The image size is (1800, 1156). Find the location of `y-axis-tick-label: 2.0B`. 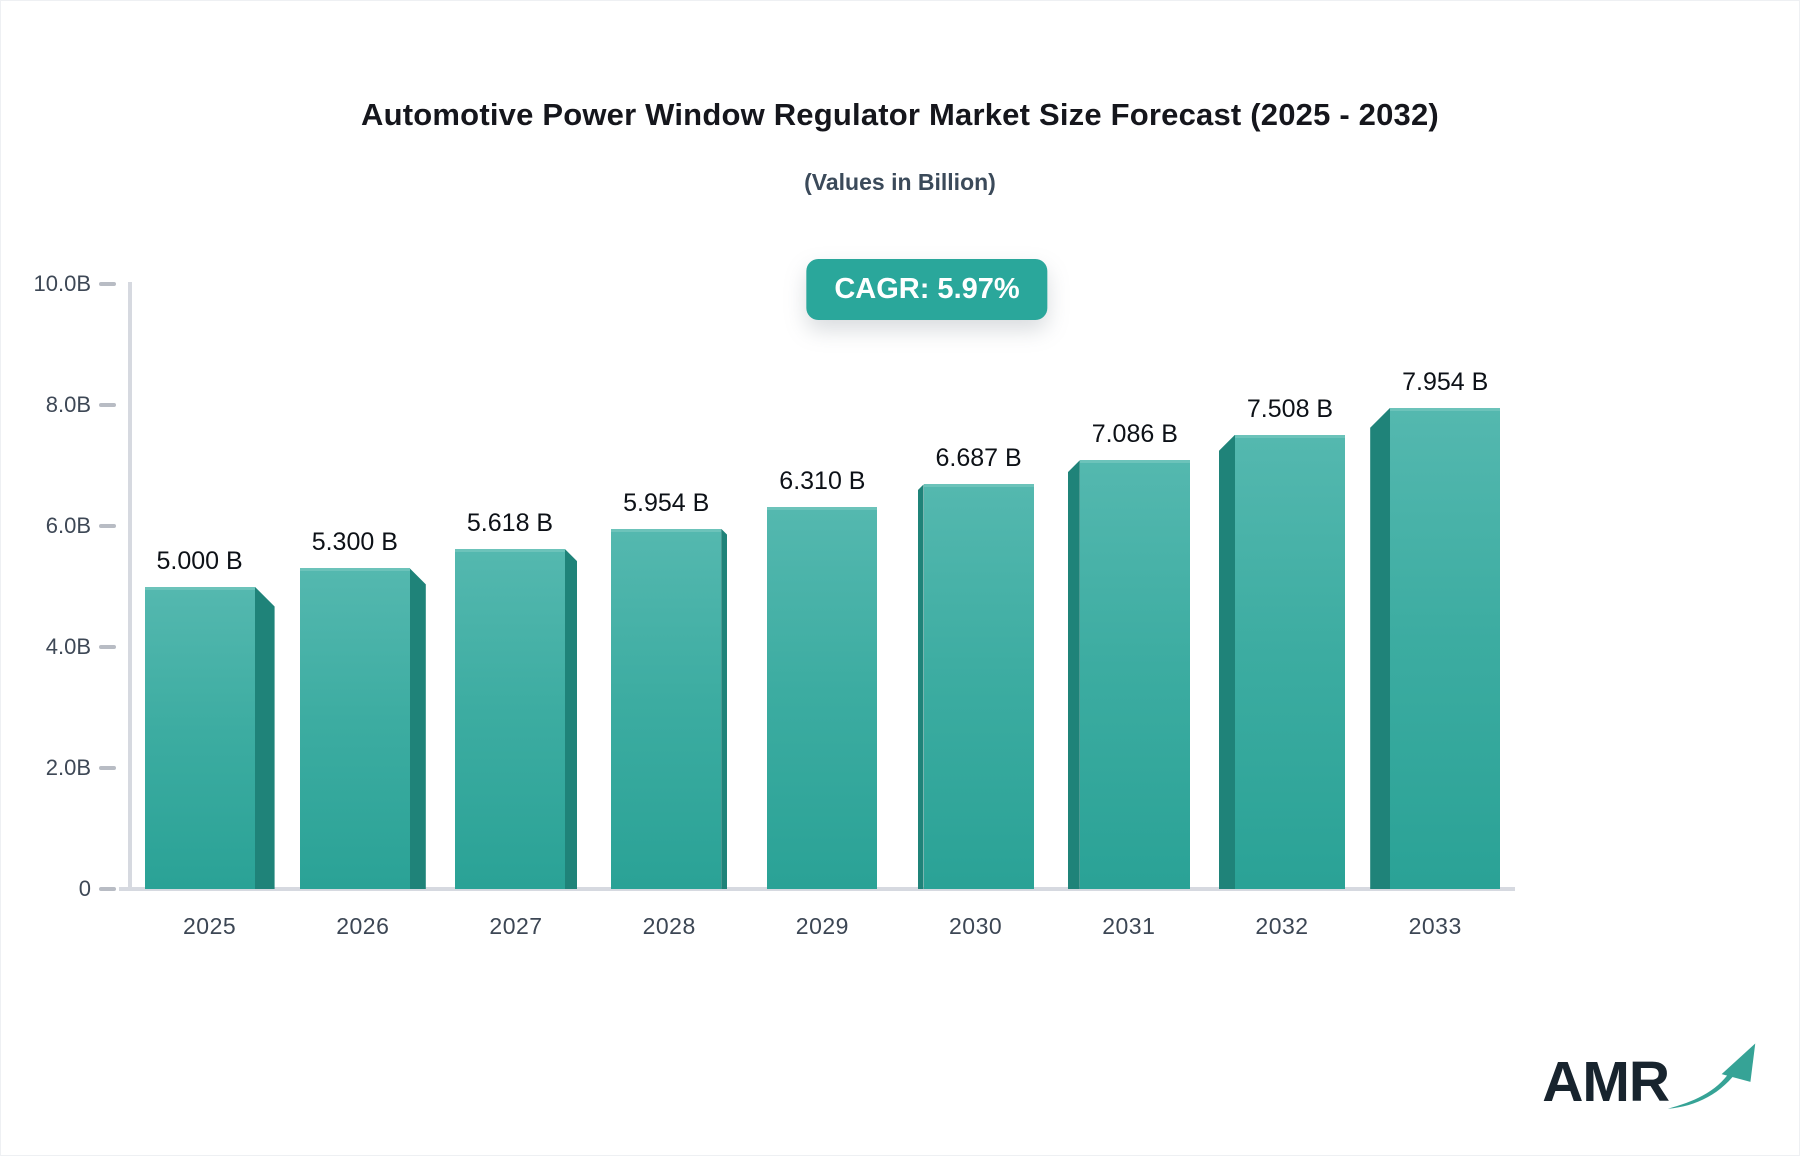

y-axis-tick-label: 2.0B is located at coordinates (68, 767).